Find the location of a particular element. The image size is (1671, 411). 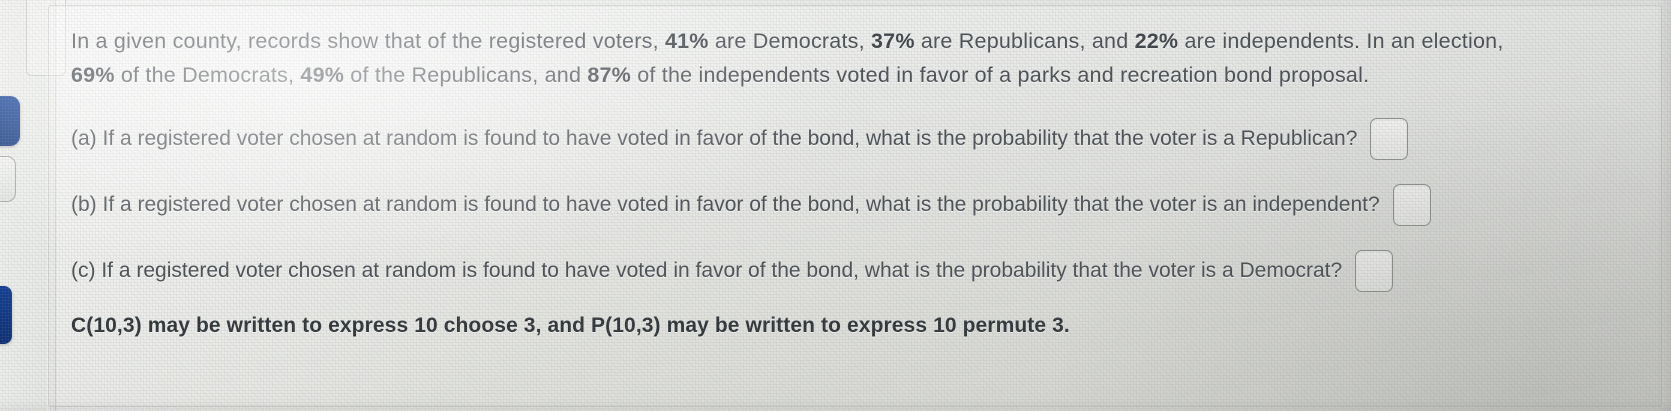

problem-percent-republicans-voted: 49% is located at coordinates (322, 75).